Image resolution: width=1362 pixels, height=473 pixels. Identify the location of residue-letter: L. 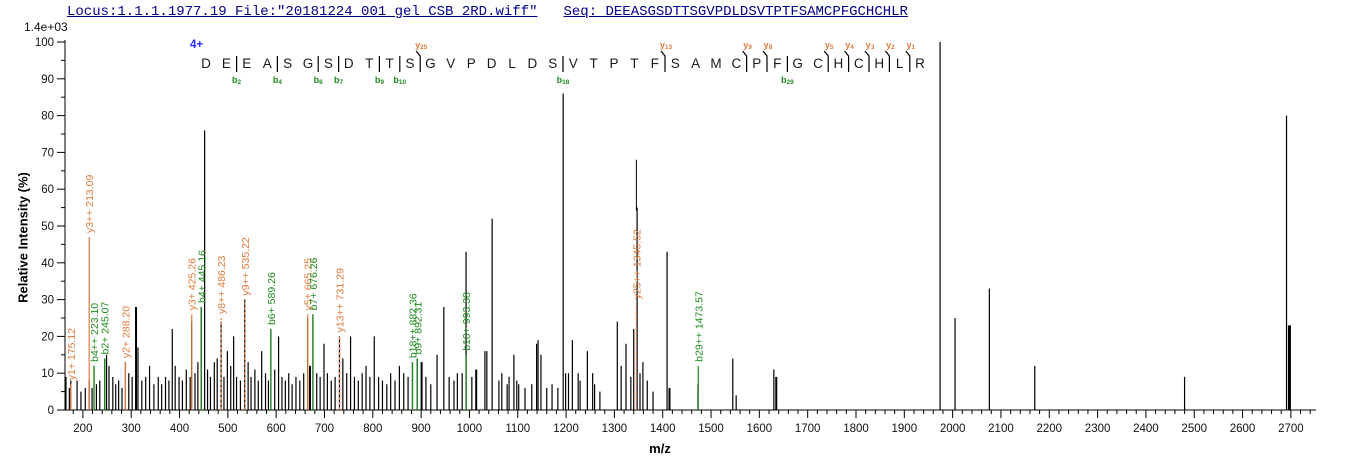
(512, 63).